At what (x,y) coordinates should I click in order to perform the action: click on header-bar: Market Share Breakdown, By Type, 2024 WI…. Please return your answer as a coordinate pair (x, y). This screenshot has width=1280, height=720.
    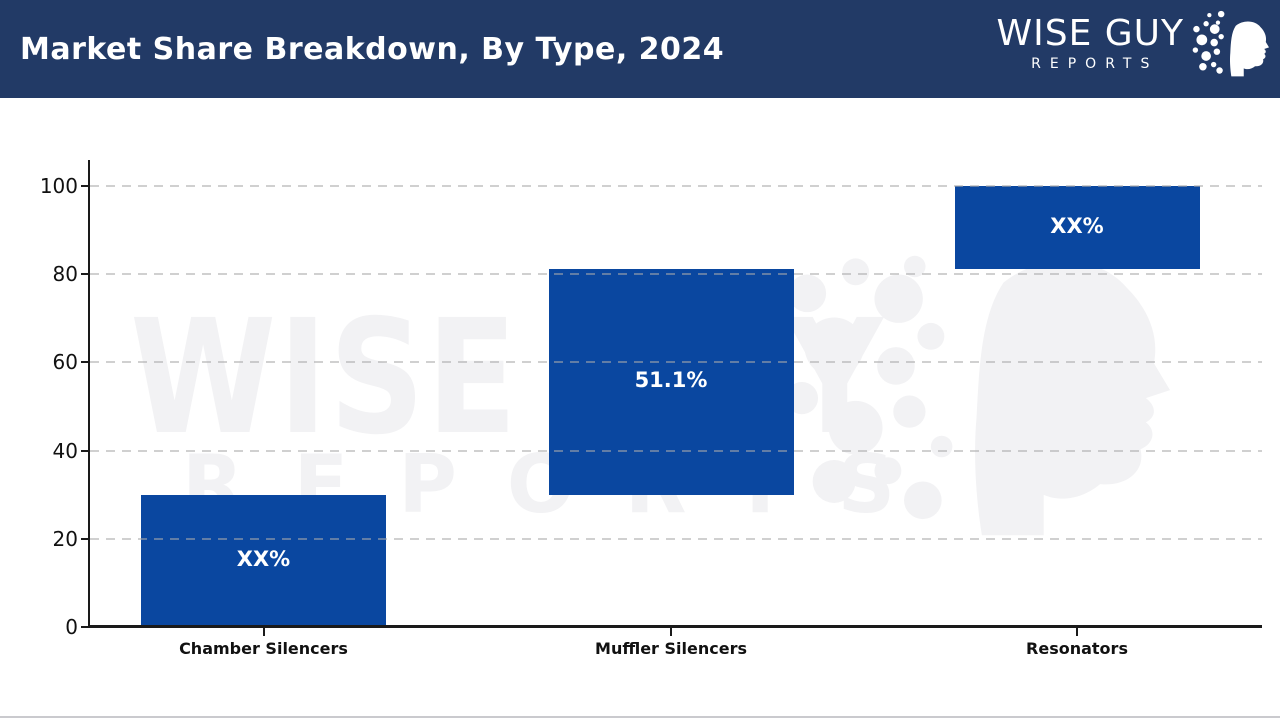
    Looking at the image, I should click on (640, 49).